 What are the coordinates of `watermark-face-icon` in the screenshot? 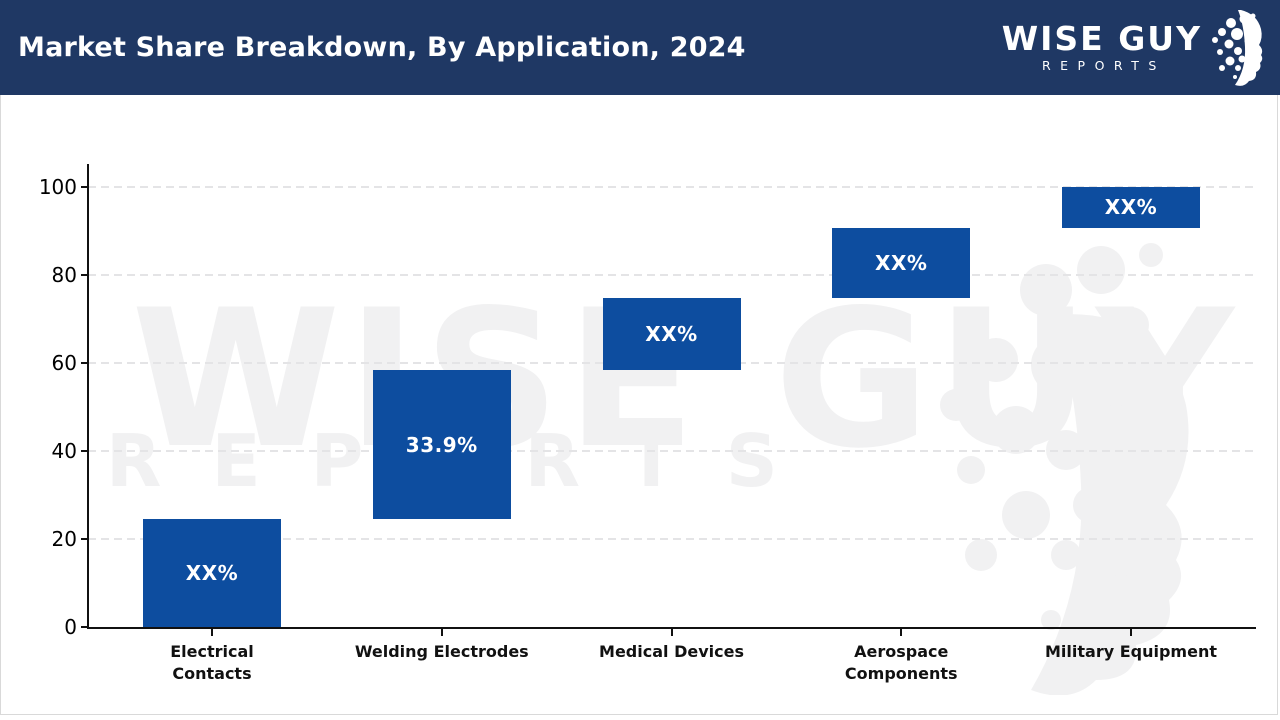 It's located at (1064, 469).